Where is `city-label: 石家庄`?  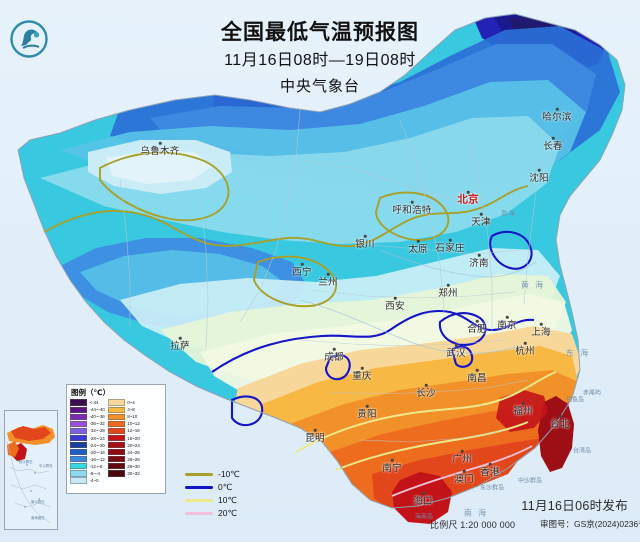 city-label: 石家庄 is located at coordinates (450, 248).